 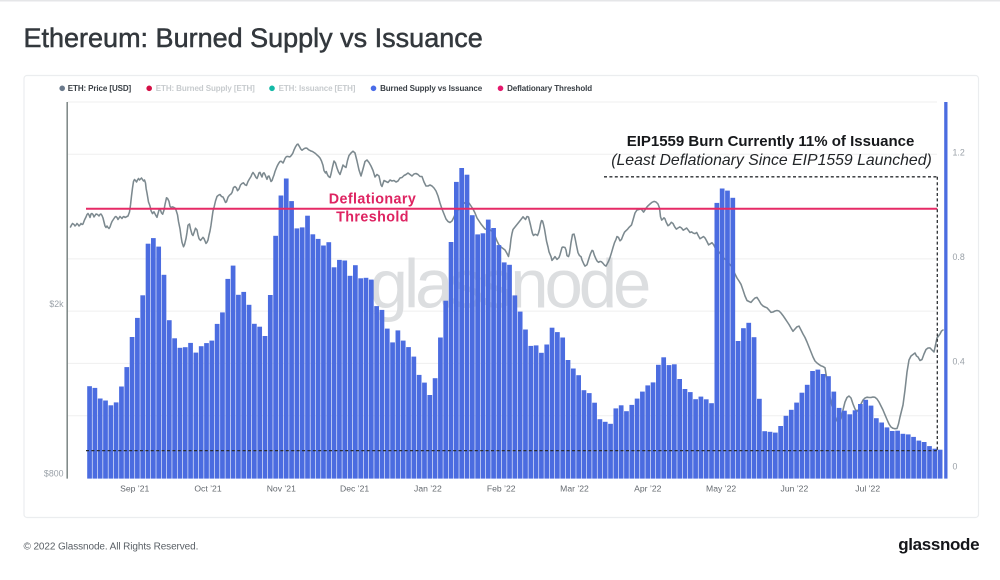 What do you see at coordinates (501, 489) in the screenshot?
I see `svg-text: Feb ’22` at bounding box center [501, 489].